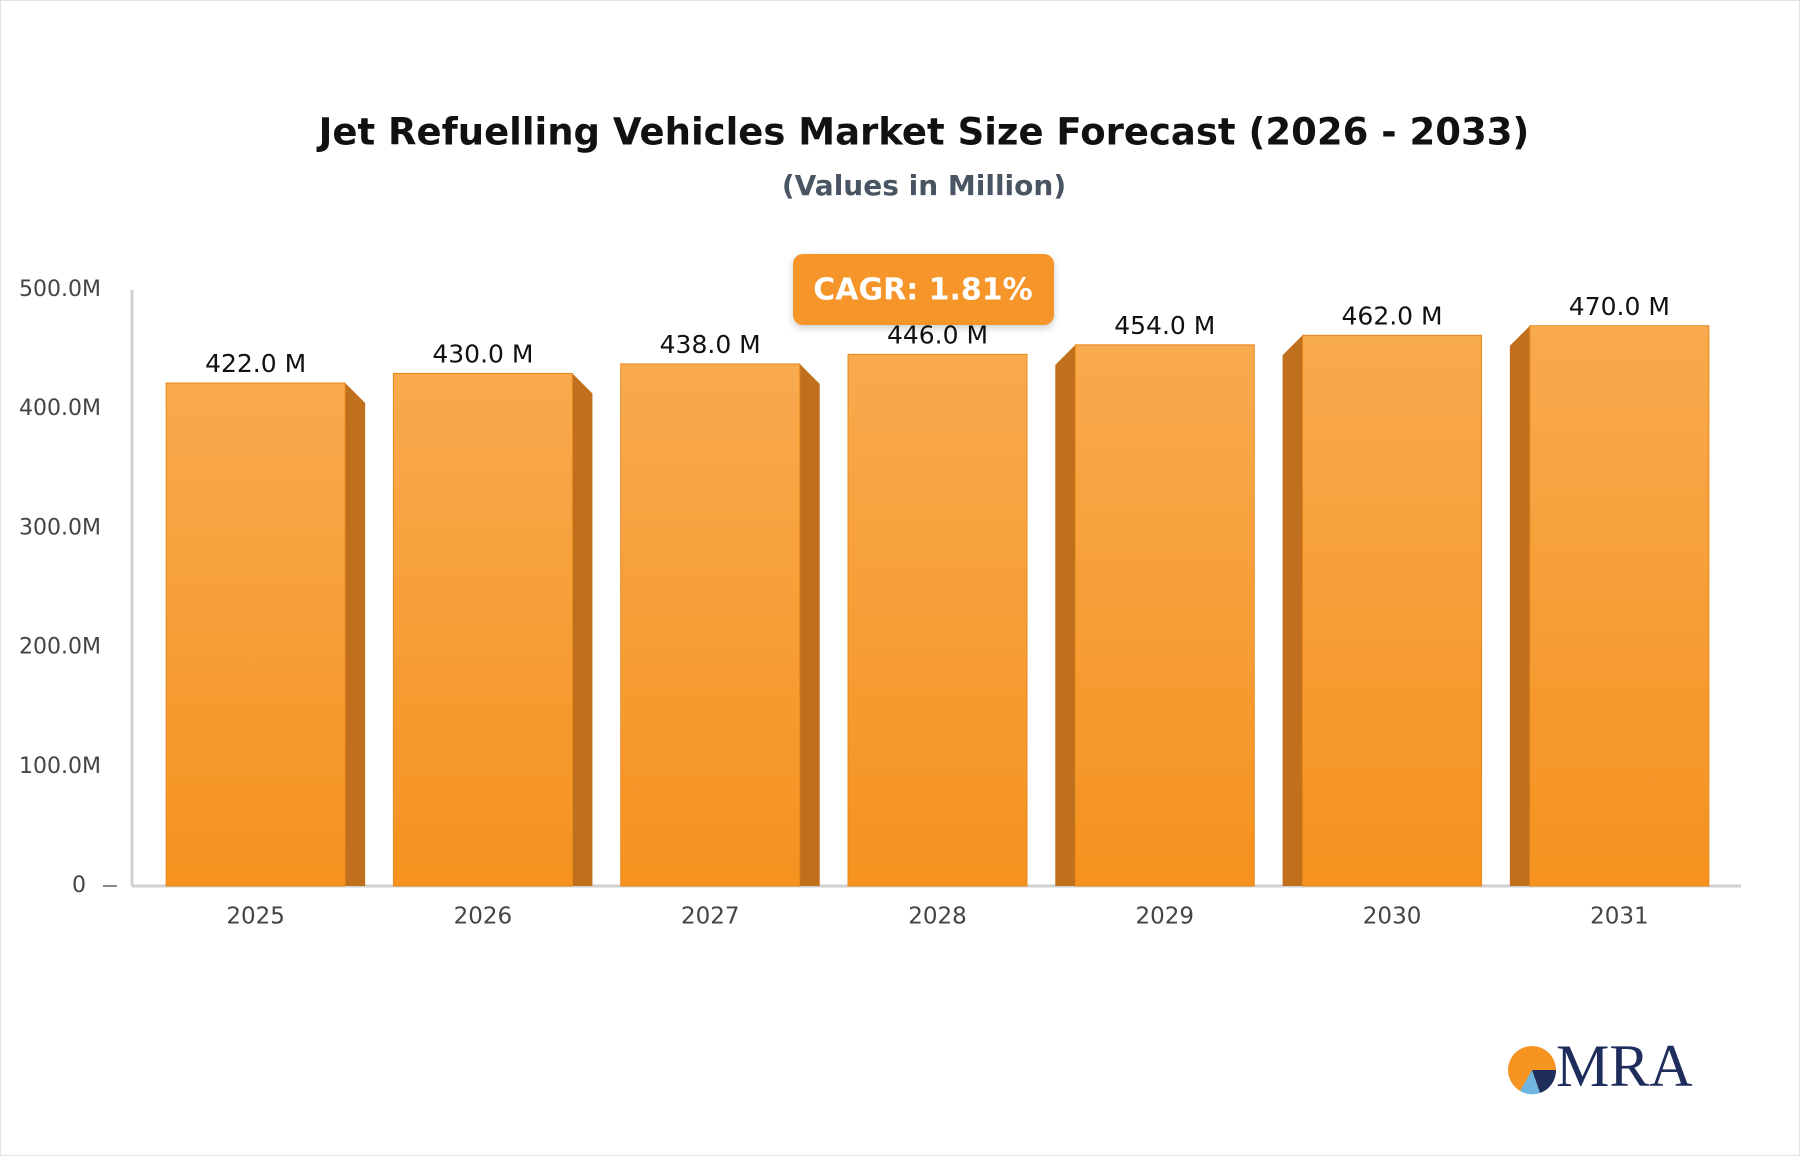 This screenshot has height=1156, width=1800. What do you see at coordinates (1164, 325) in the screenshot?
I see `value-label: 454.0 M` at bounding box center [1164, 325].